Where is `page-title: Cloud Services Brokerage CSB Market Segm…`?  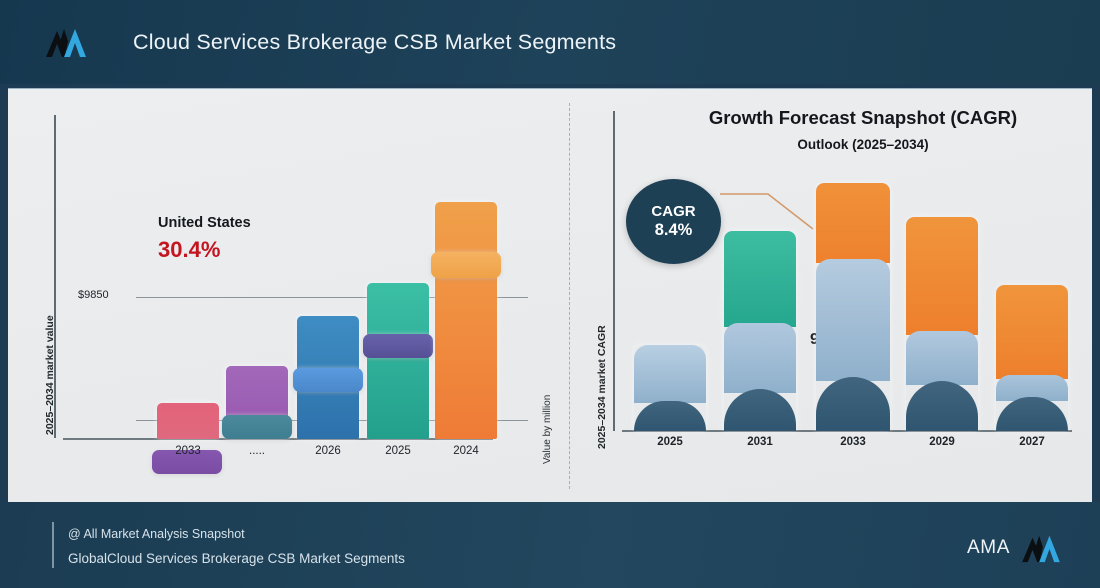 page-title: Cloud Services Brokerage CSB Market Segm… is located at coordinates (375, 41).